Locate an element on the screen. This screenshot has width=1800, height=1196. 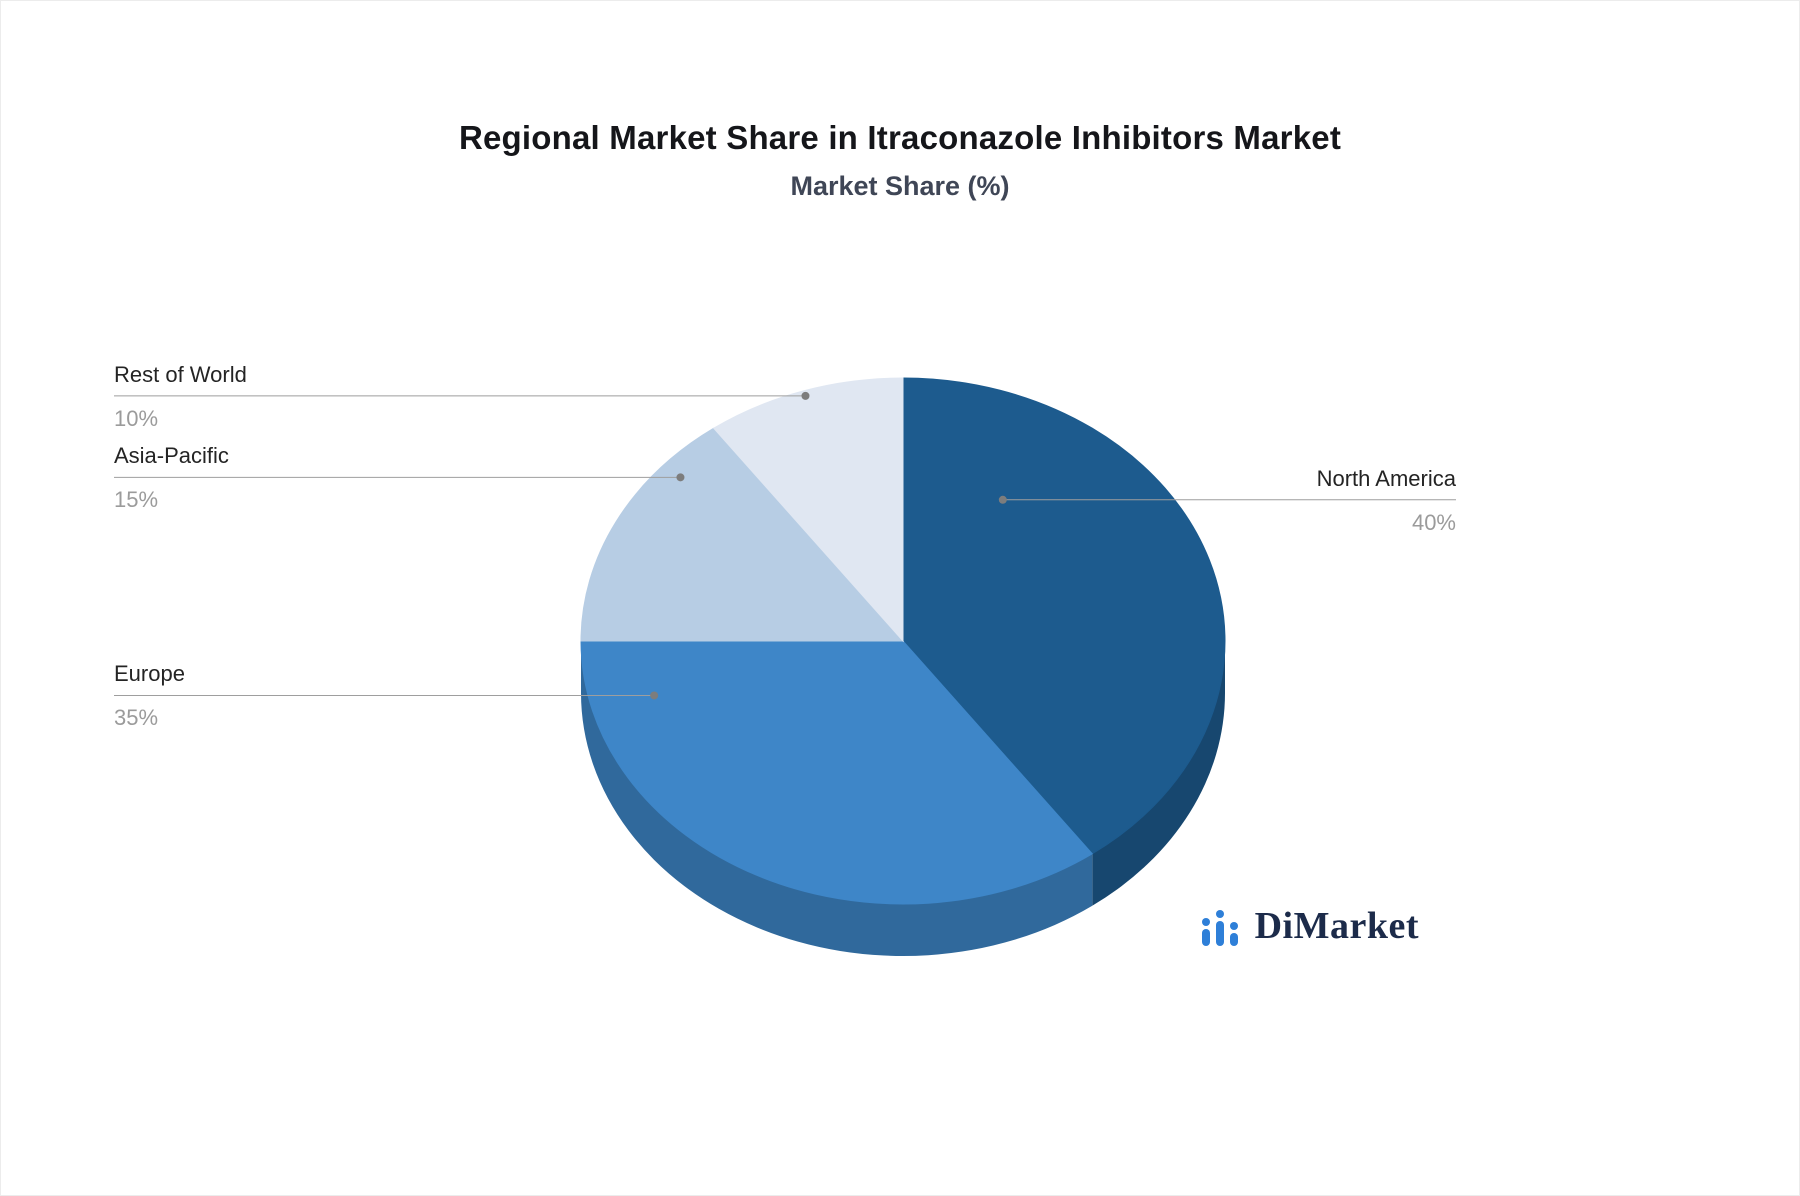
pie-slice-north-america is located at coordinates (1064, 616).